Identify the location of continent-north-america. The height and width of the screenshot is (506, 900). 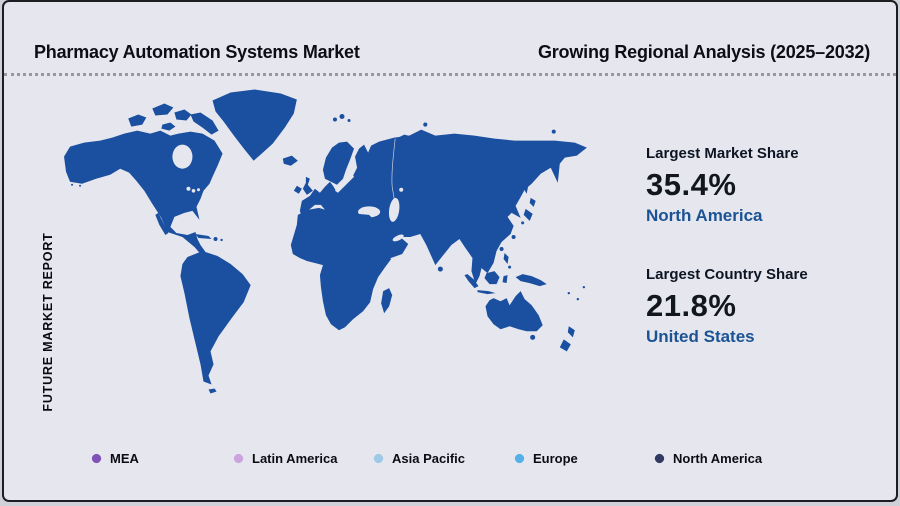
(143, 196).